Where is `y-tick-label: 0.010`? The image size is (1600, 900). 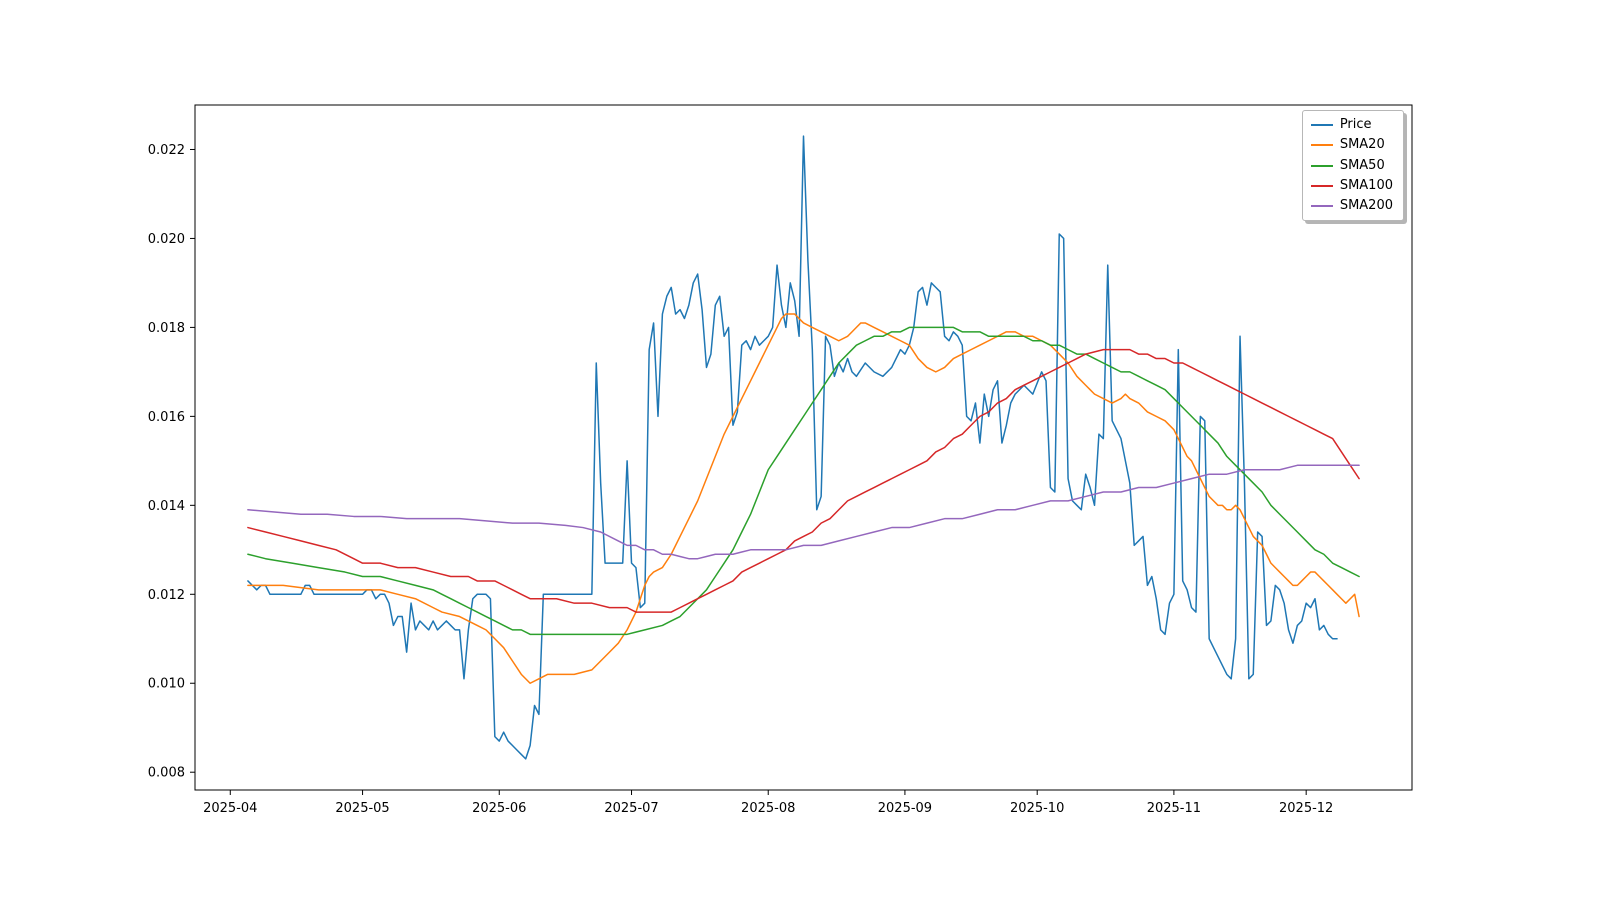 y-tick-label: 0.010 is located at coordinates (166, 684).